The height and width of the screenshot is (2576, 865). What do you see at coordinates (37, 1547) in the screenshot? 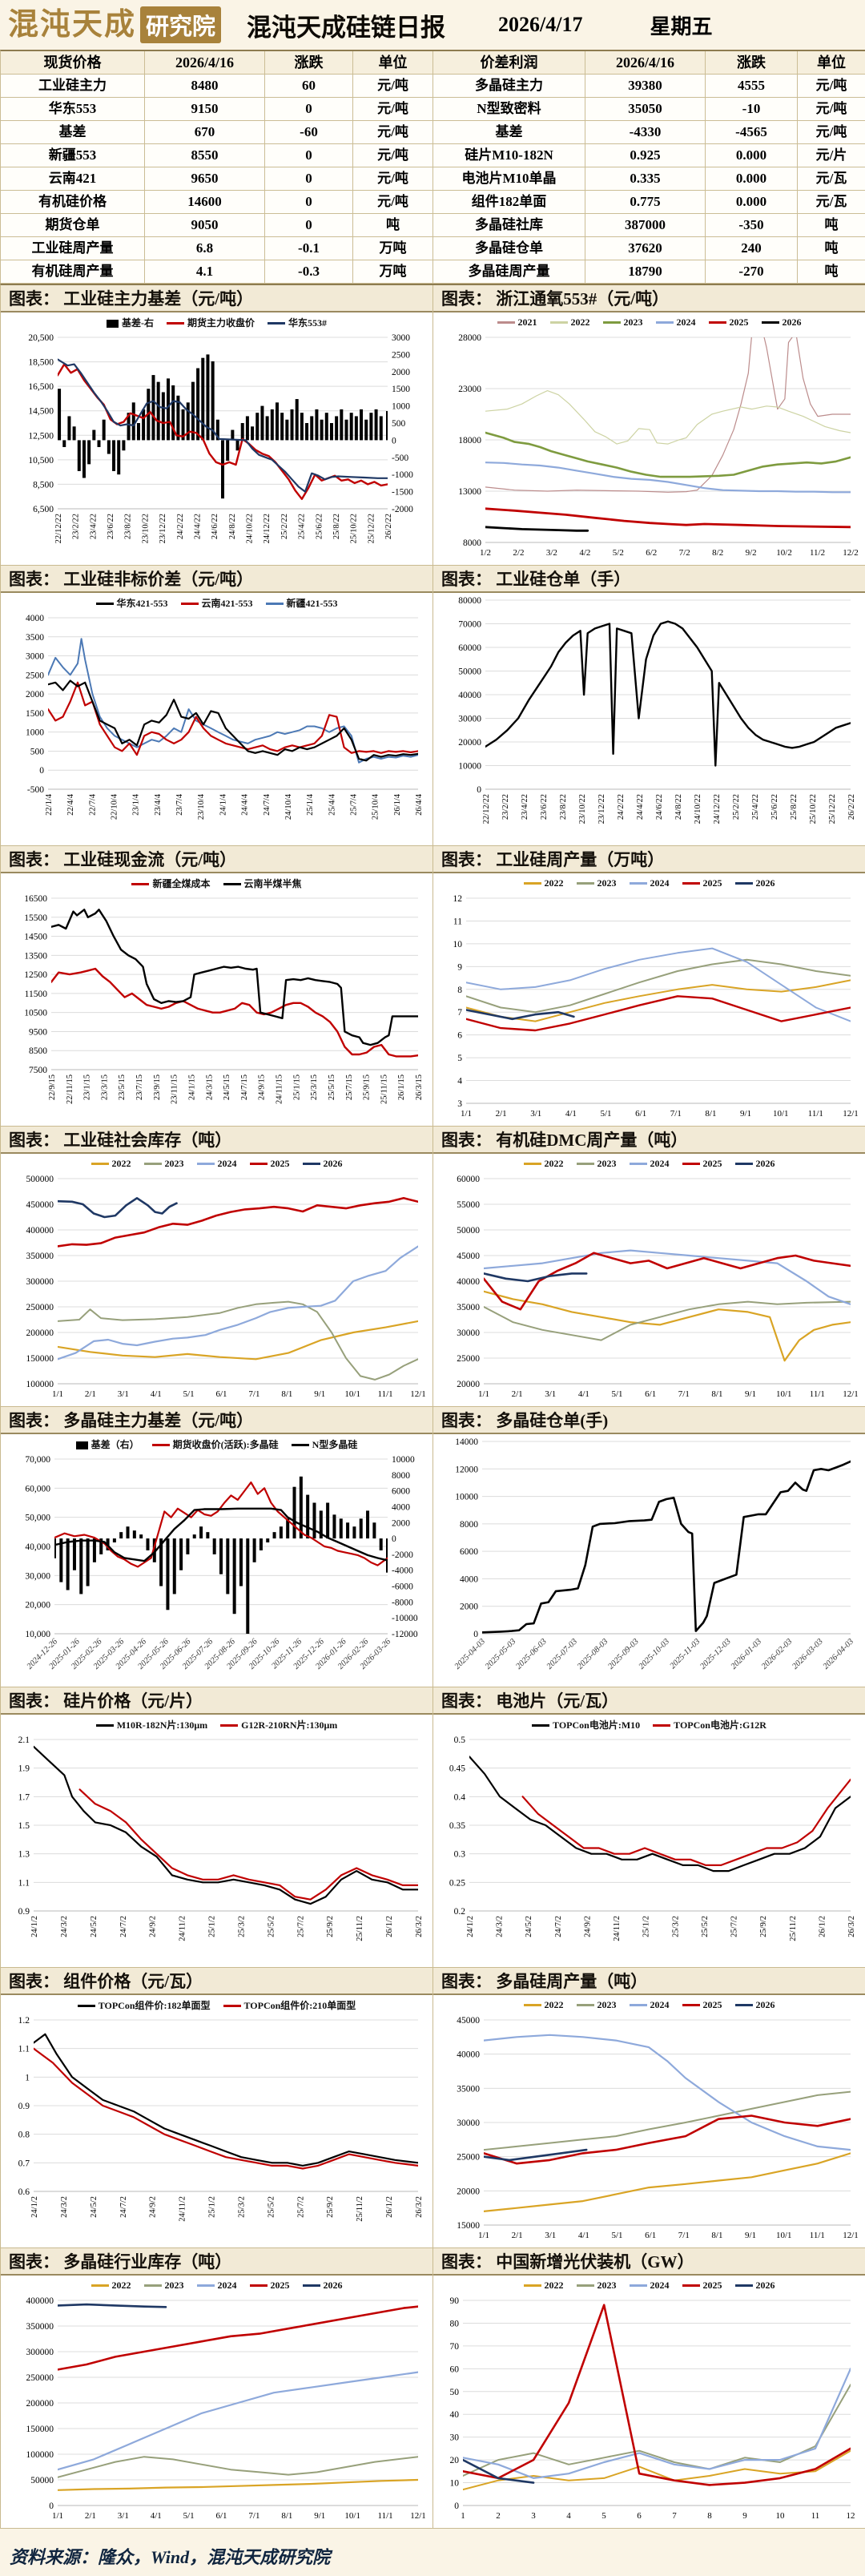
I see `svg-text: 40,000` at bounding box center [37, 1547].